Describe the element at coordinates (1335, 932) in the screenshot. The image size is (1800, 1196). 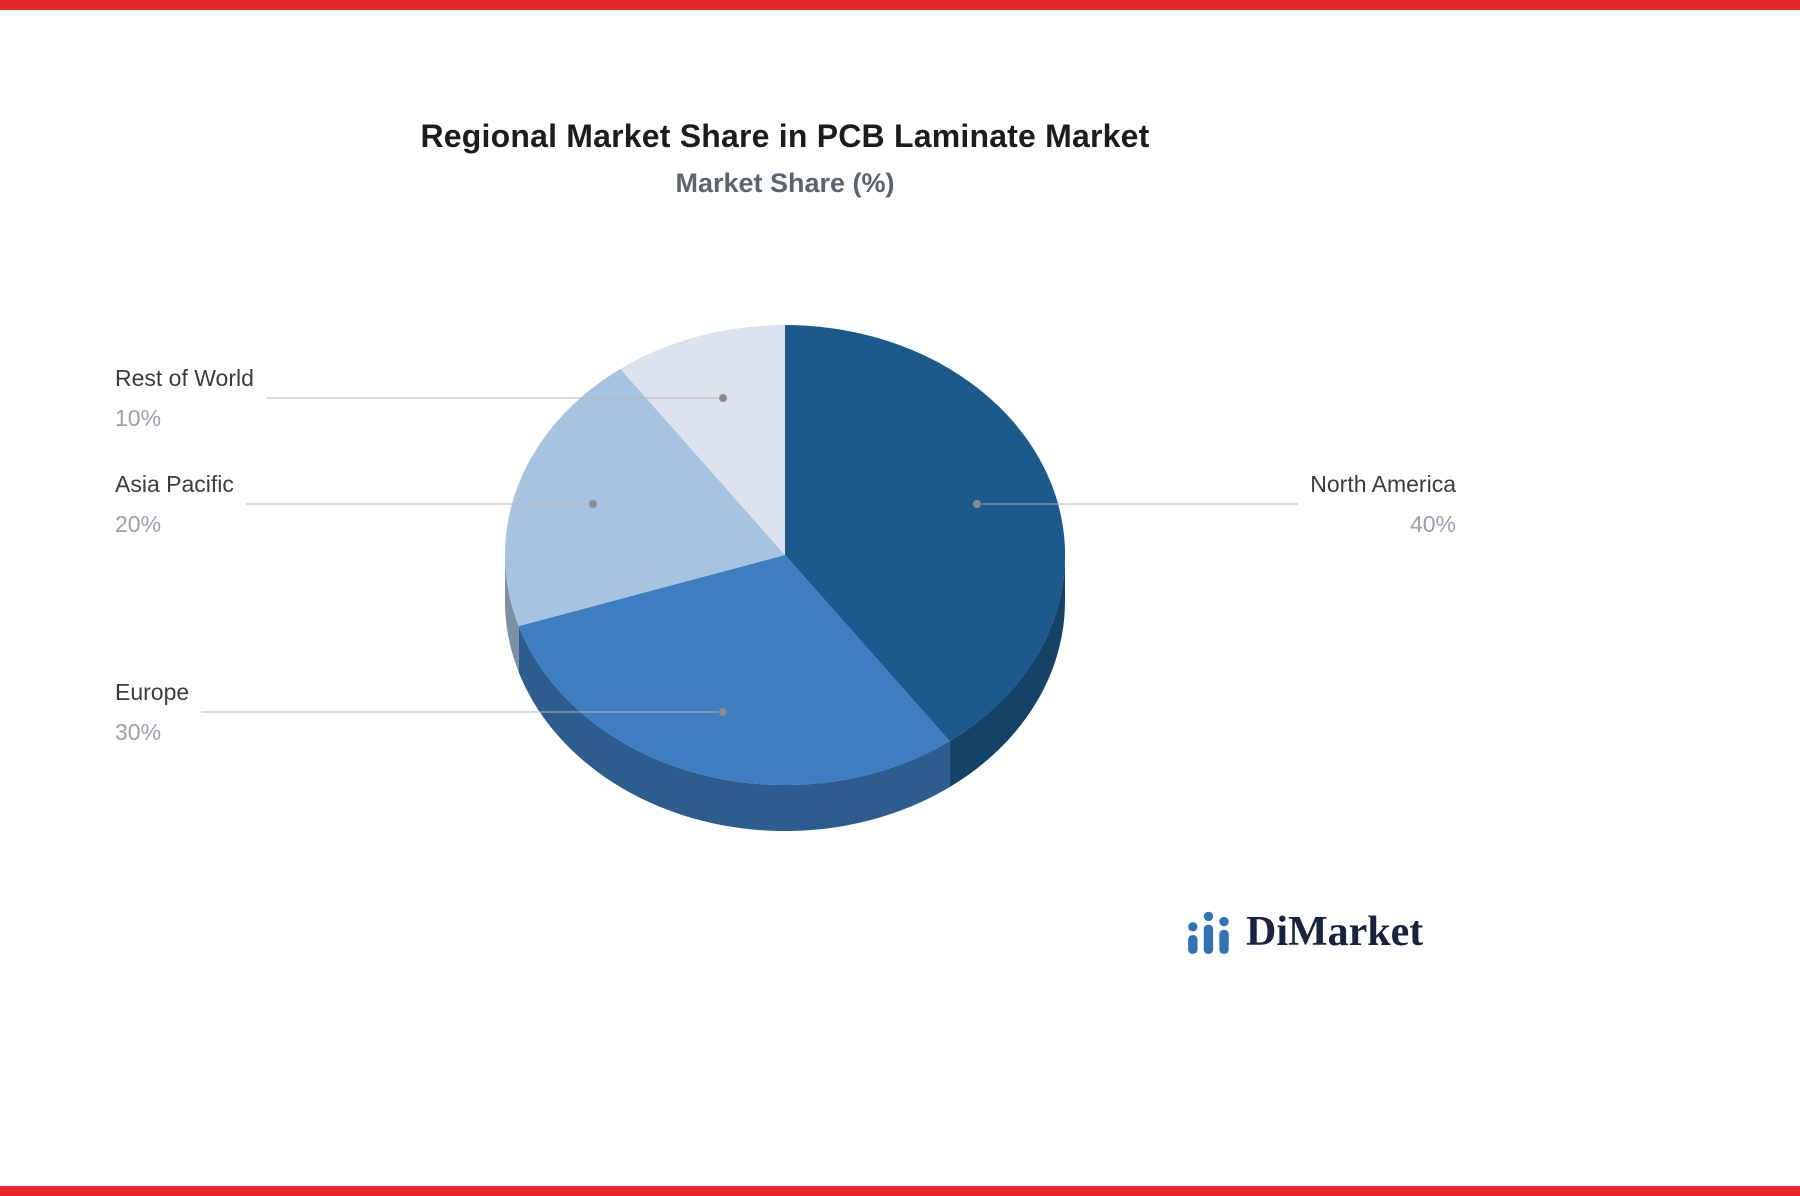
I see `brand-name: DiMarket` at that location.